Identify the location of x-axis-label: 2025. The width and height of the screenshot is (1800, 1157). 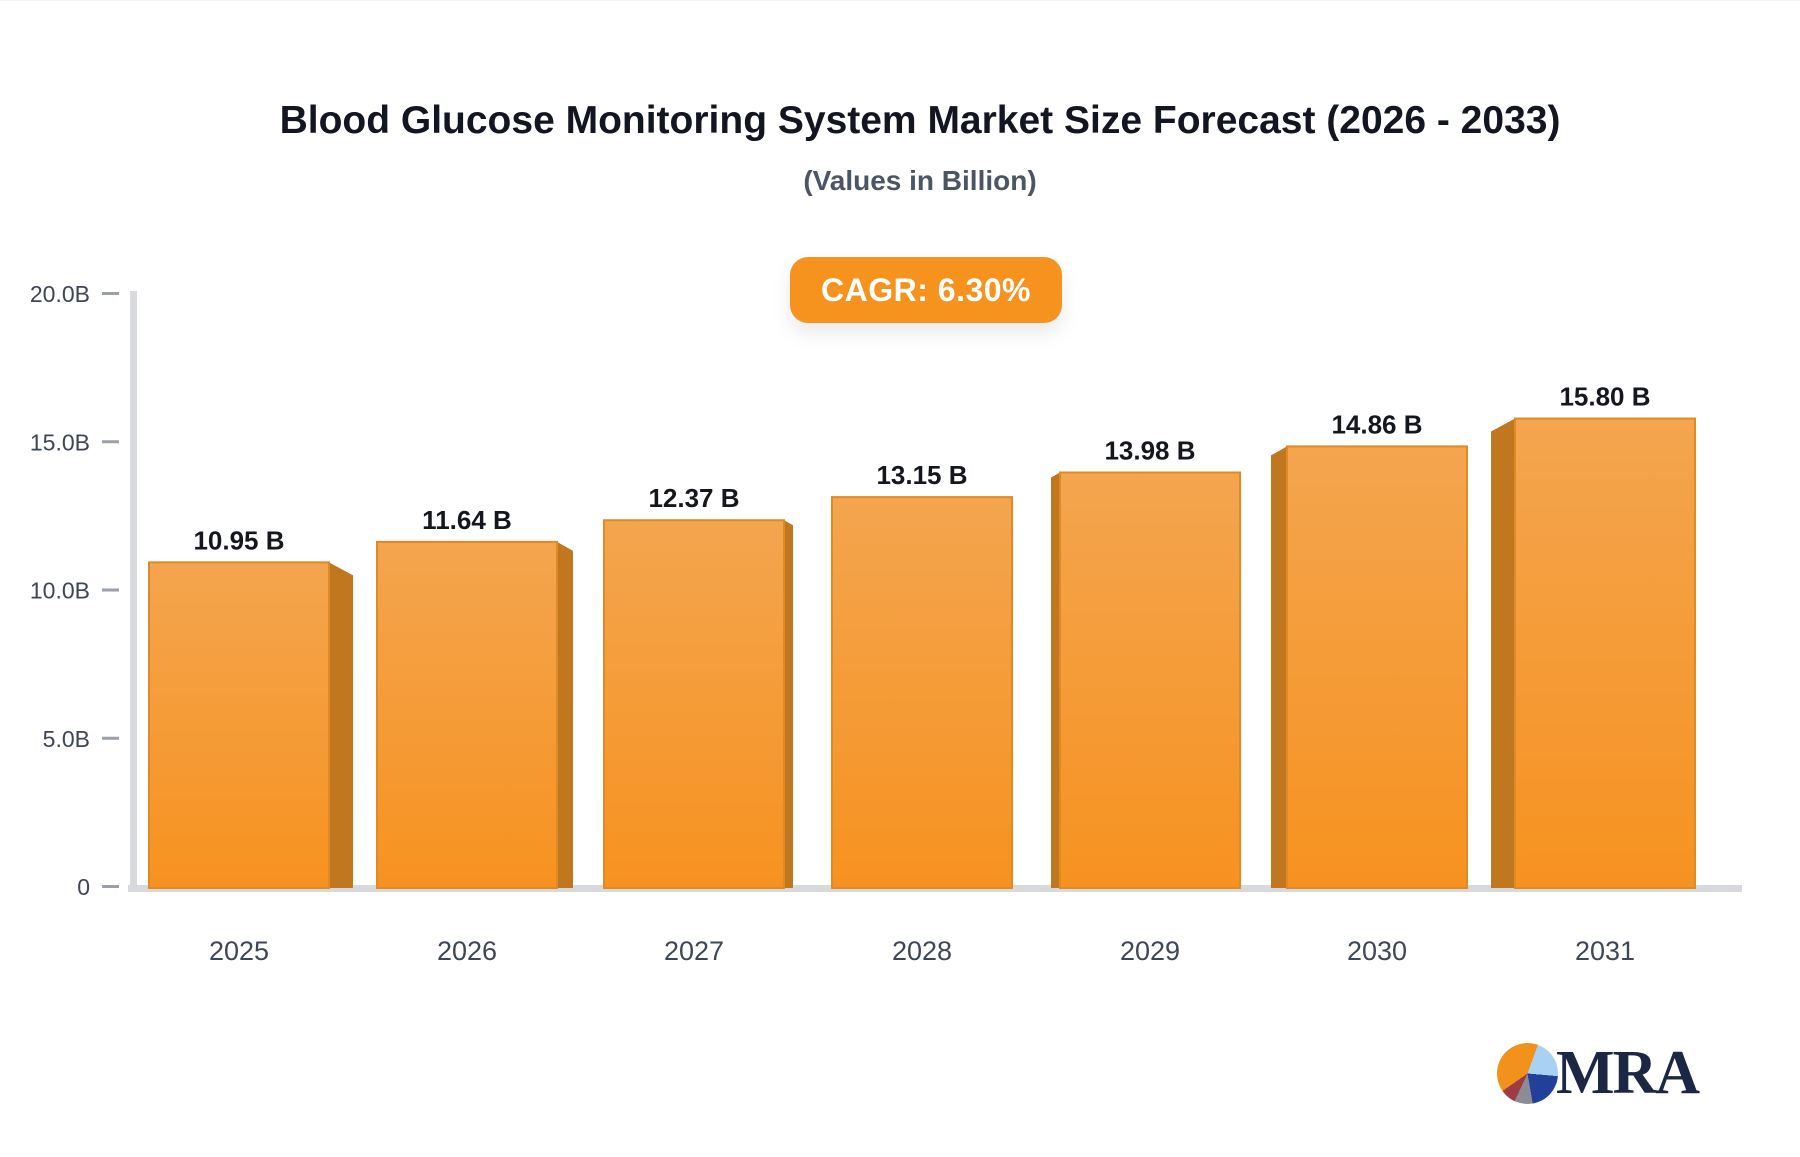
(239, 951).